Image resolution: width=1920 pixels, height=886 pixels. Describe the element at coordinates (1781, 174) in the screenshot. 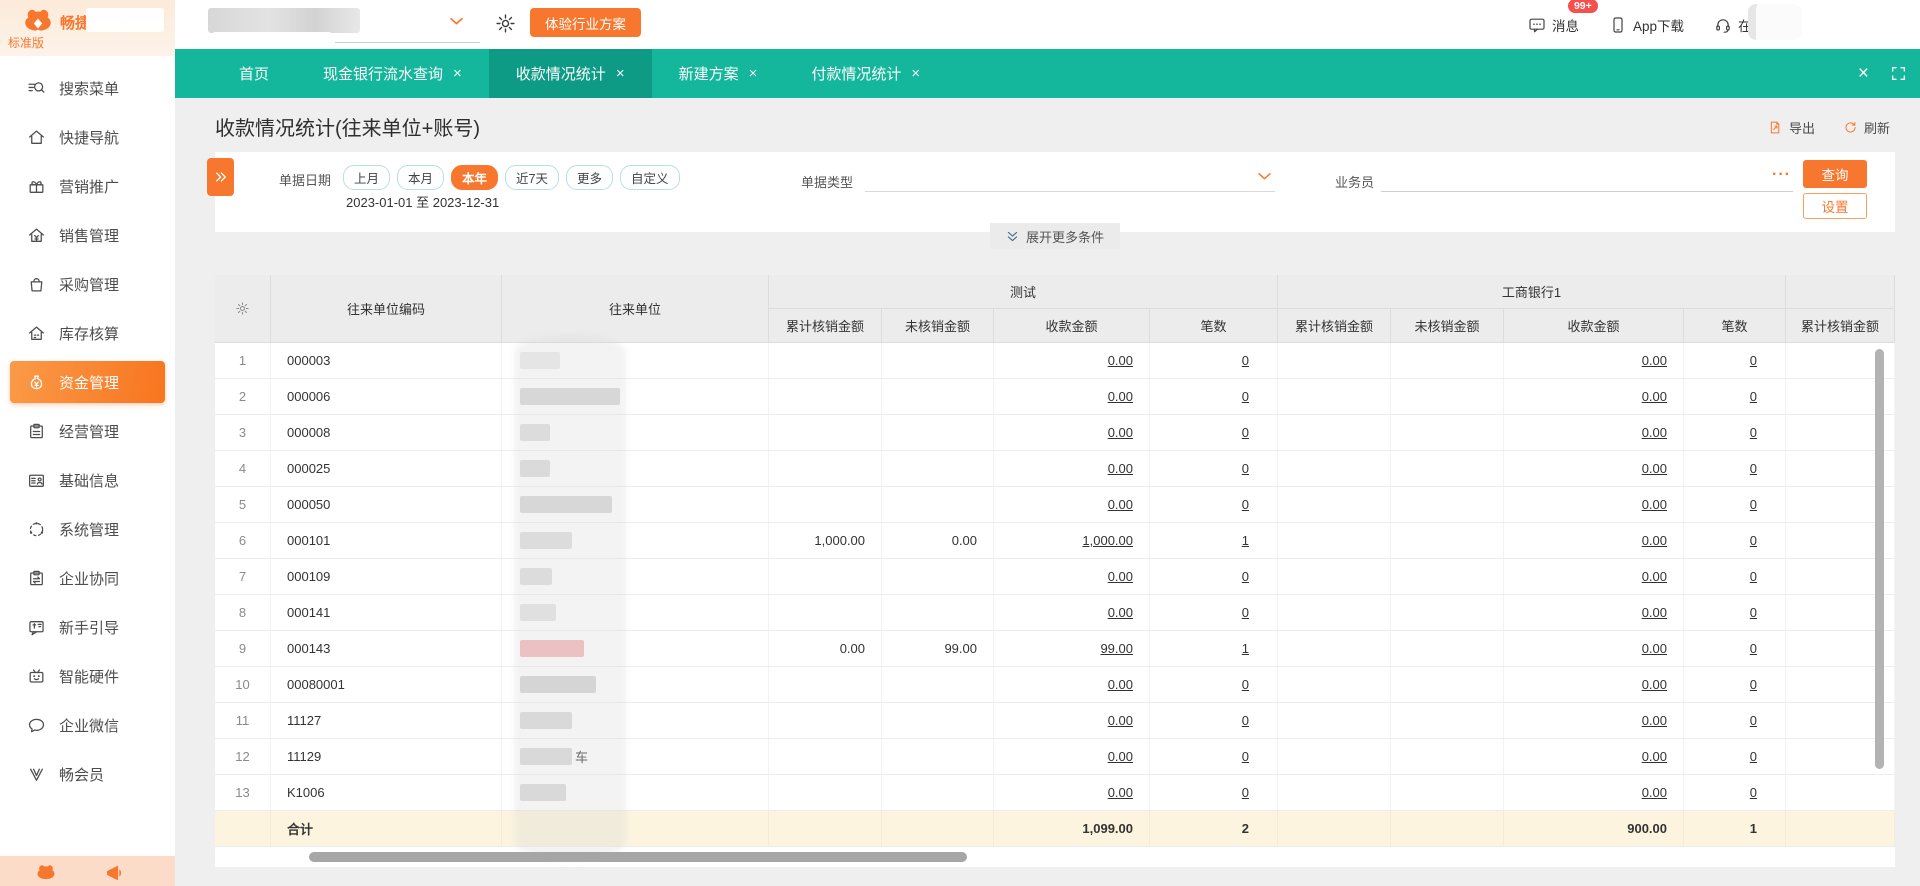

I see `more-options-dots: ···` at that location.